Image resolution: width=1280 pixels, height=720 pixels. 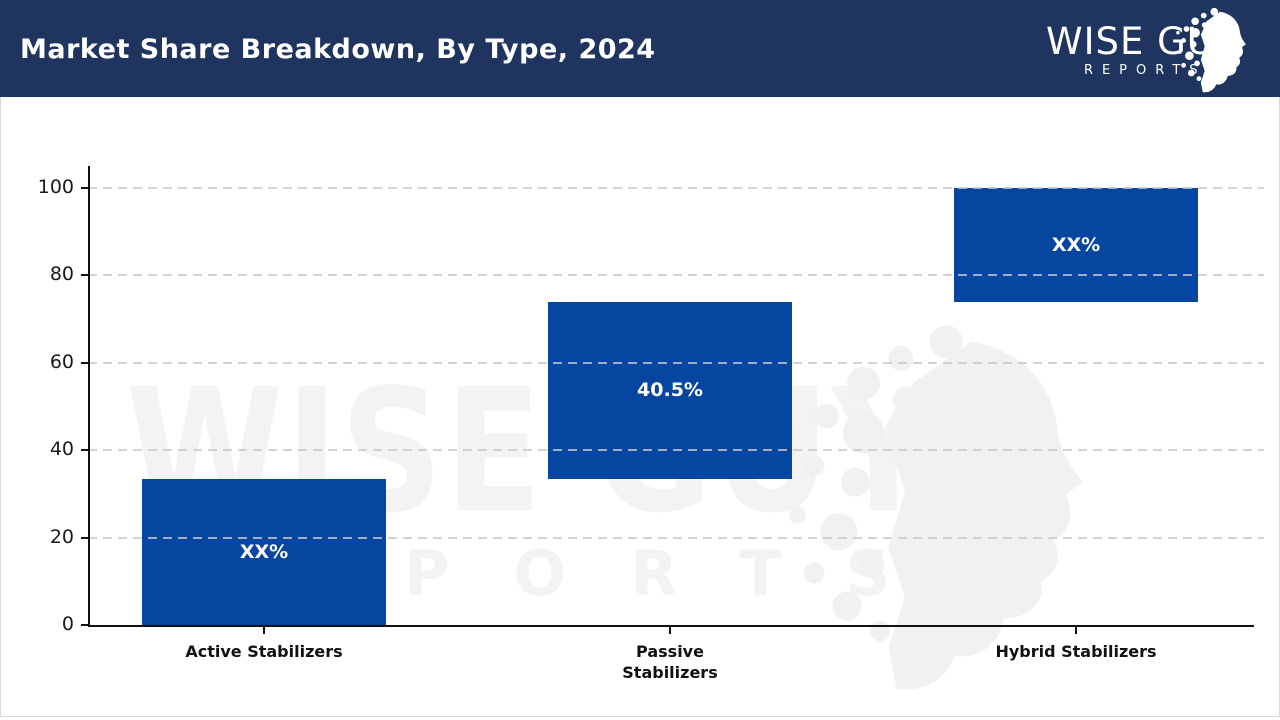 What do you see at coordinates (1211, 50) in the screenshot?
I see `dotted-face-icon` at bounding box center [1211, 50].